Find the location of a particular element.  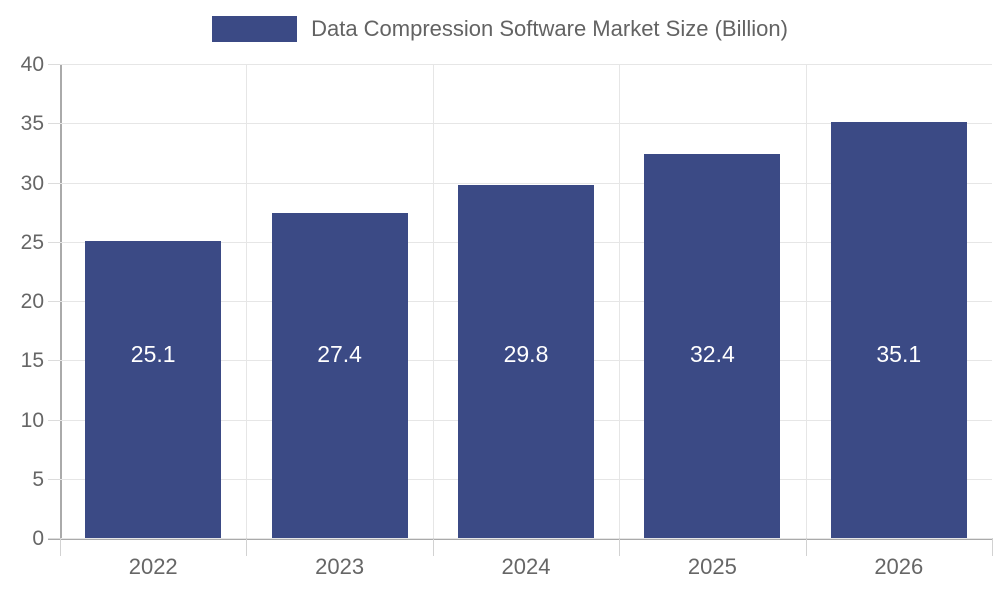

bar-2024: 29.8 is located at coordinates (526, 361).